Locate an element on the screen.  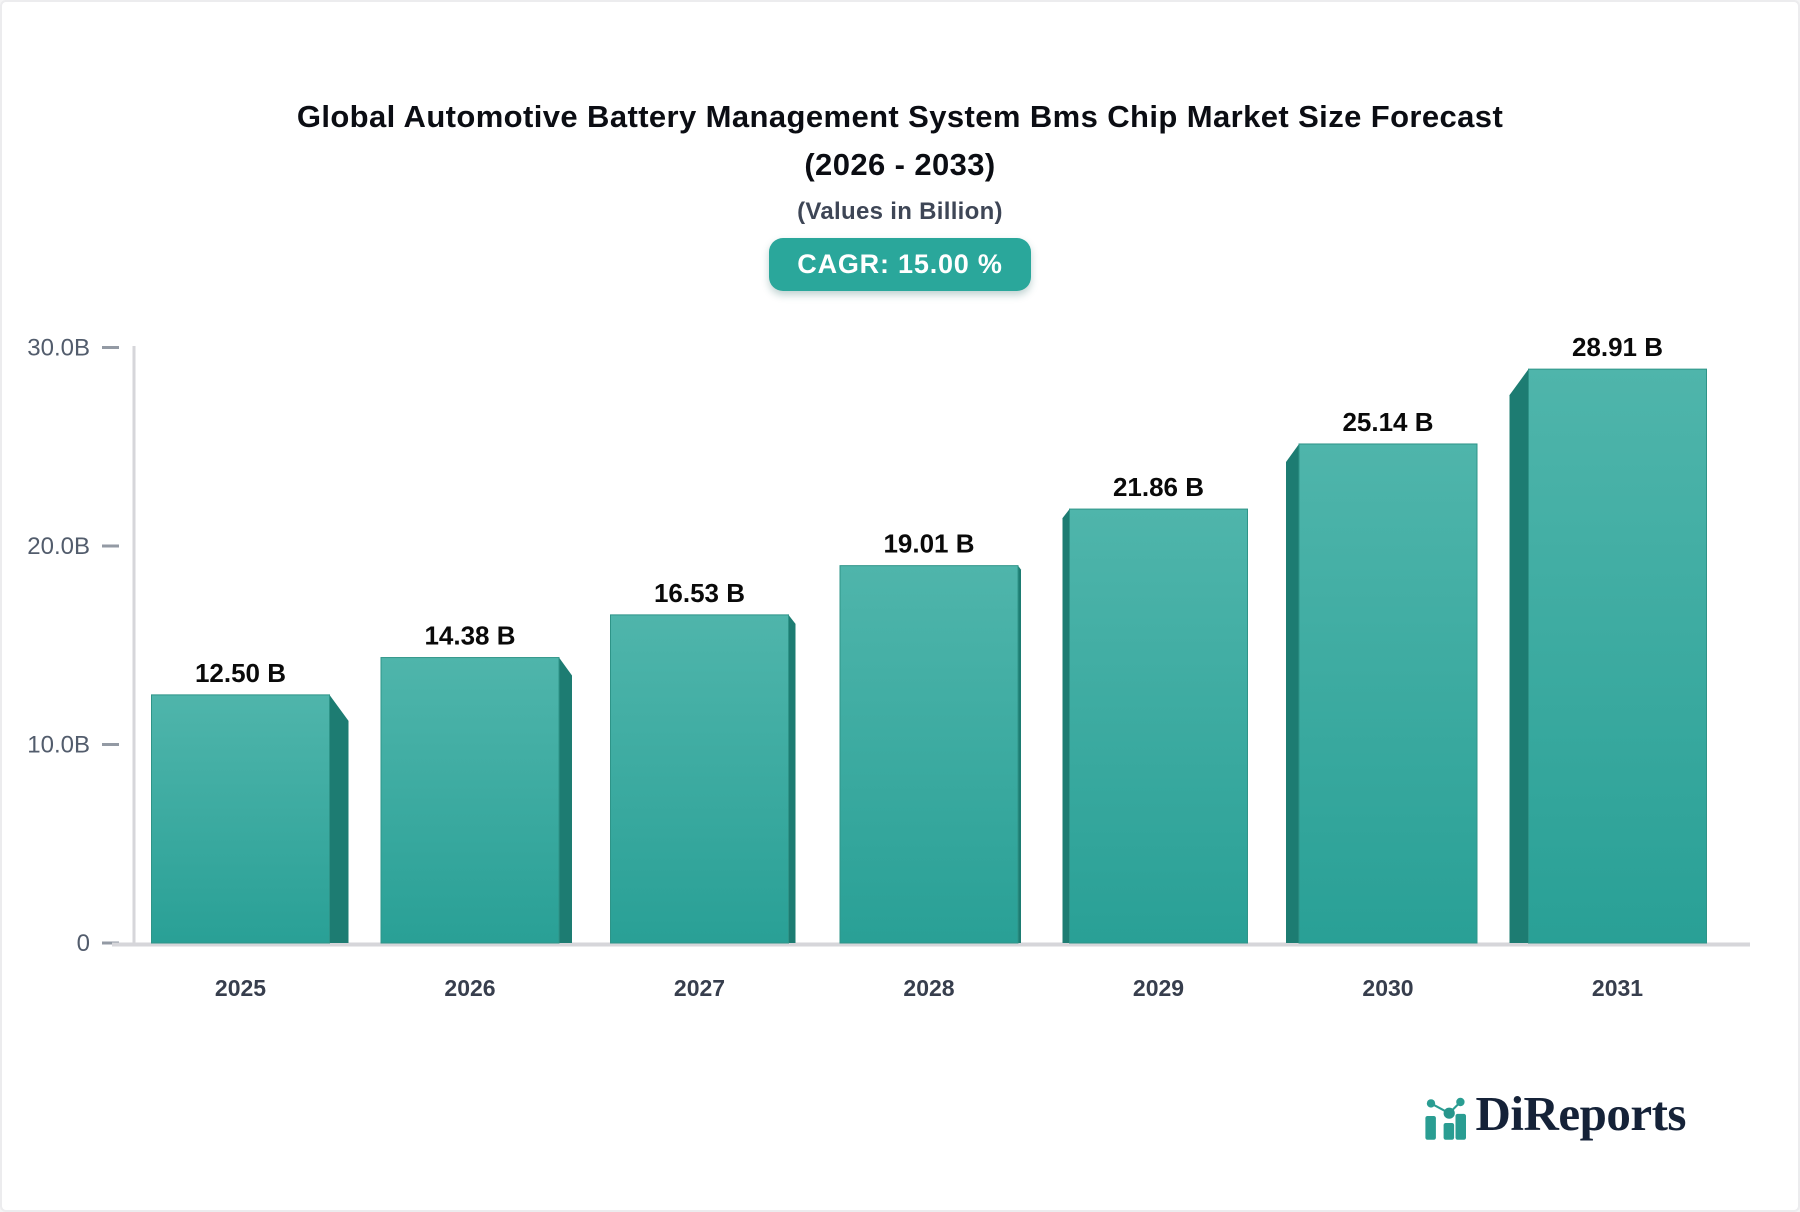
chart-title-line2: (2026 - 2033) is located at coordinates (900, 164).